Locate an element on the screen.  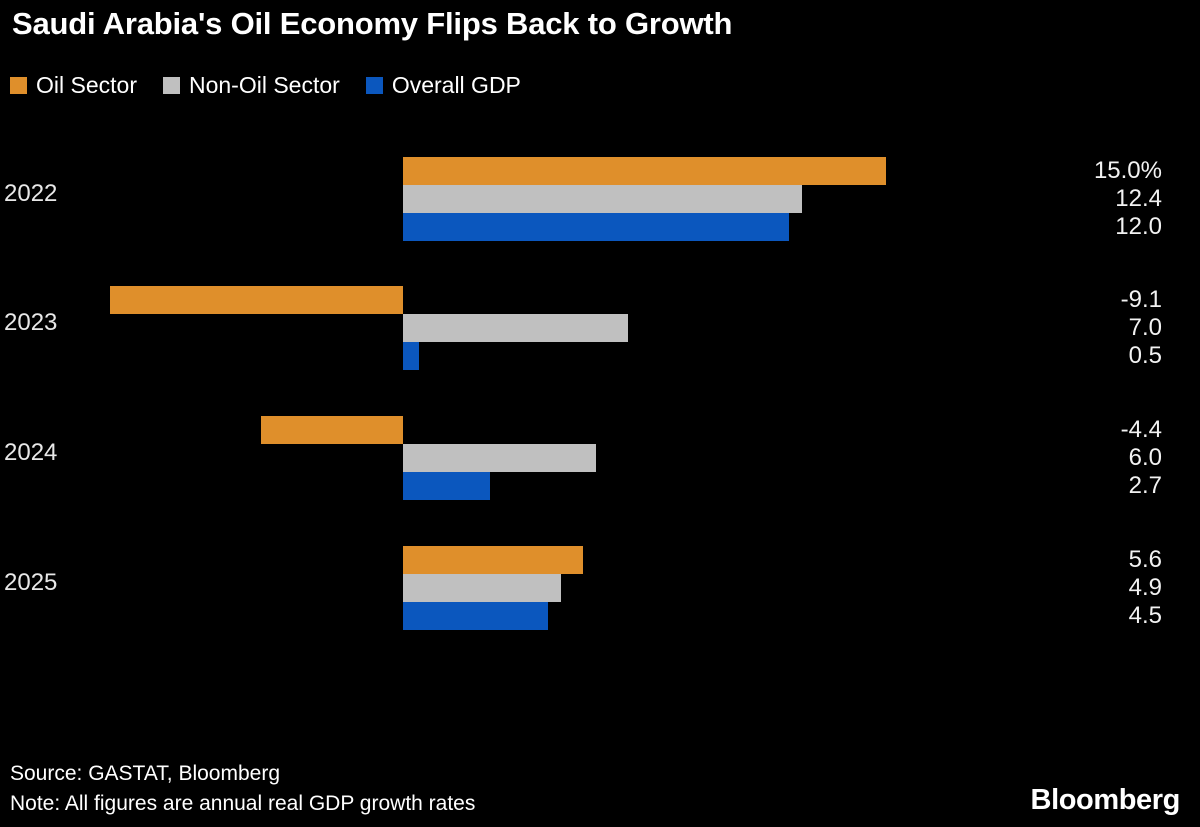
category-label-2024: 2024 is located at coordinates (31, 452).